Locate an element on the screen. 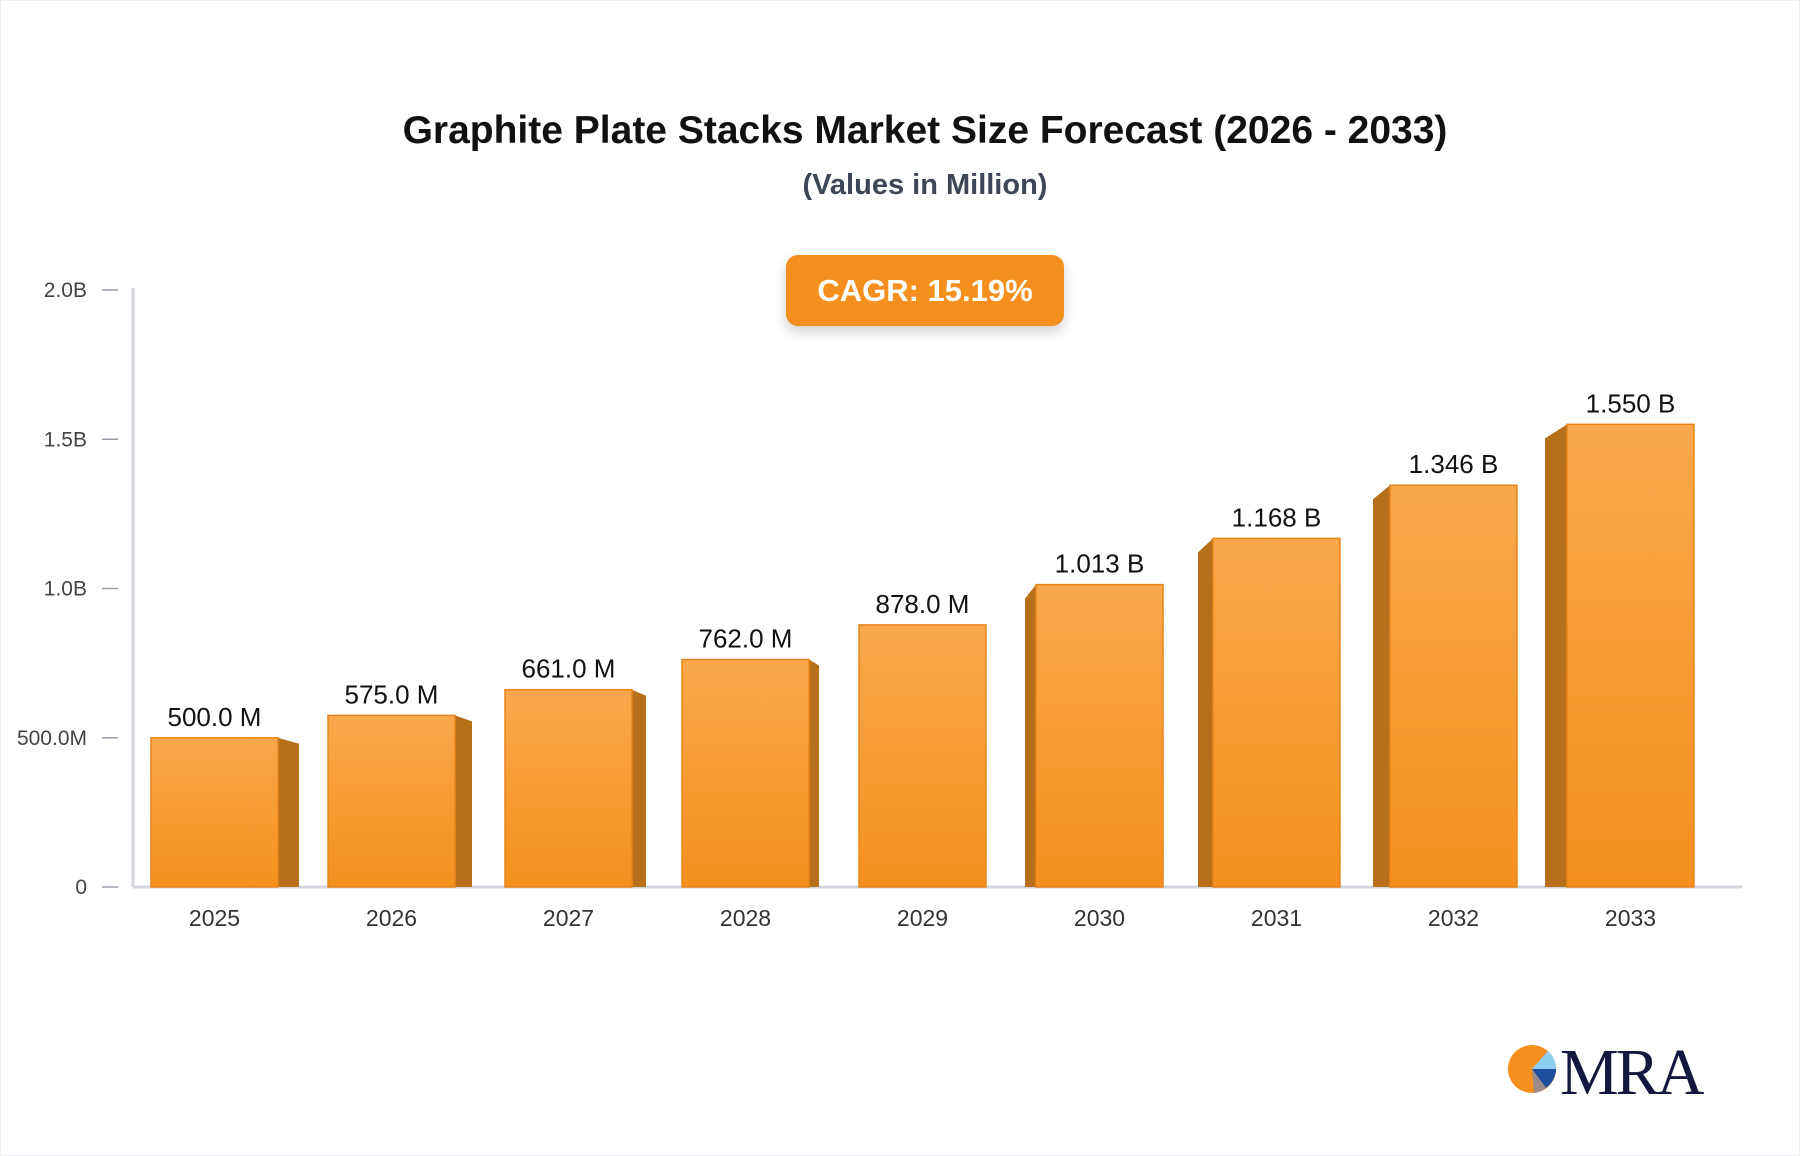  x-tick-label: 2030 is located at coordinates (1099, 918).